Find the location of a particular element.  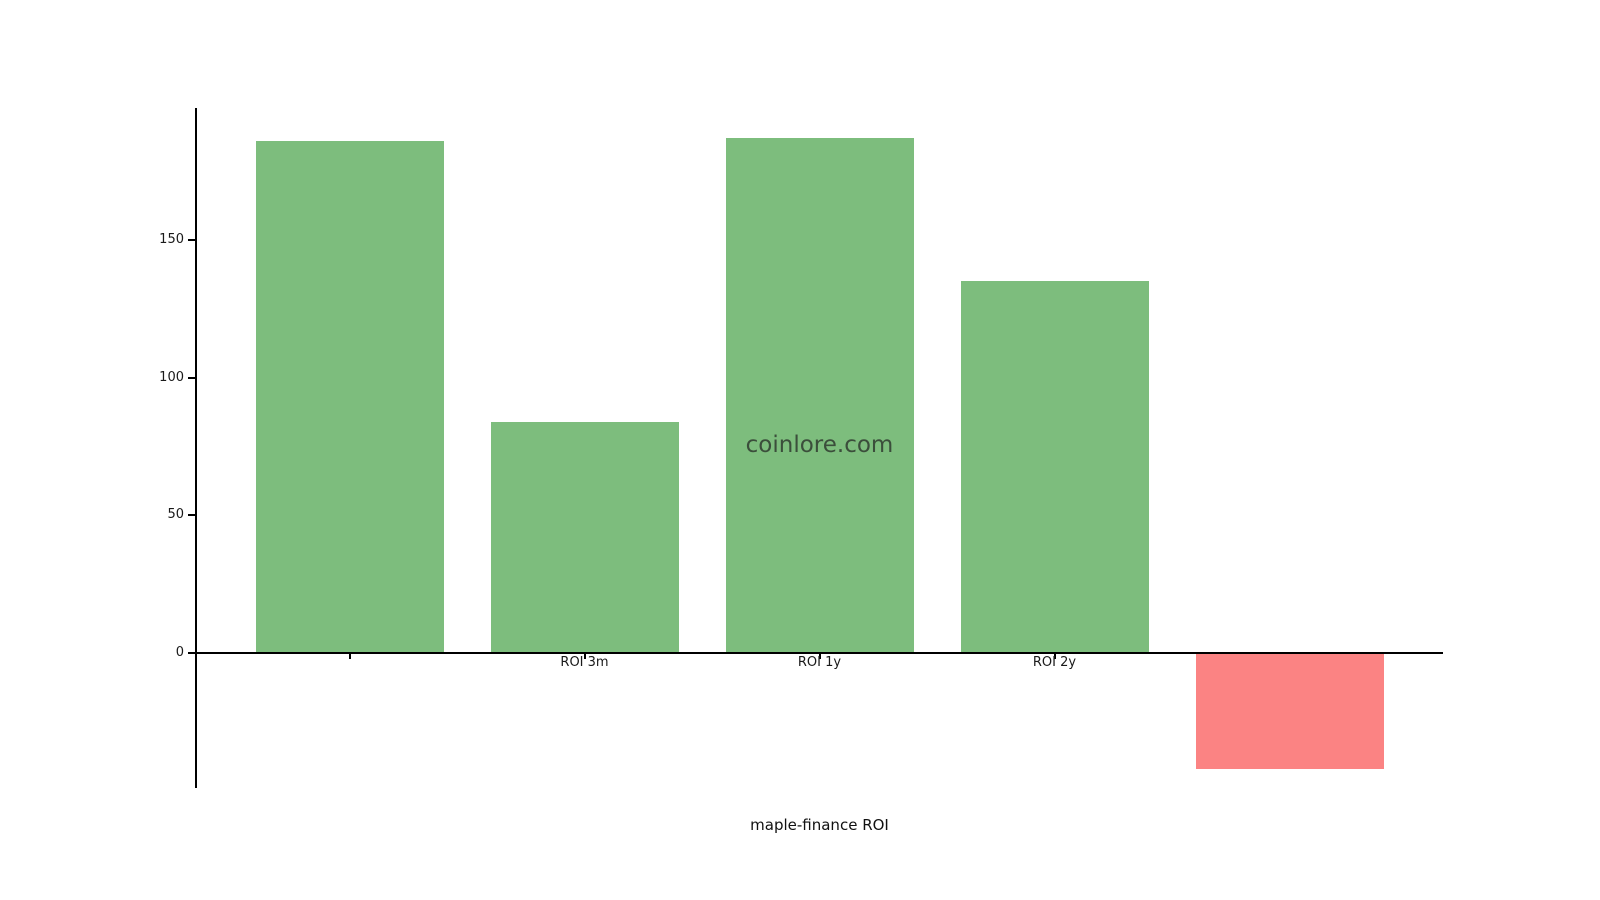

y-tick-label: 150 is located at coordinates (171, 239).